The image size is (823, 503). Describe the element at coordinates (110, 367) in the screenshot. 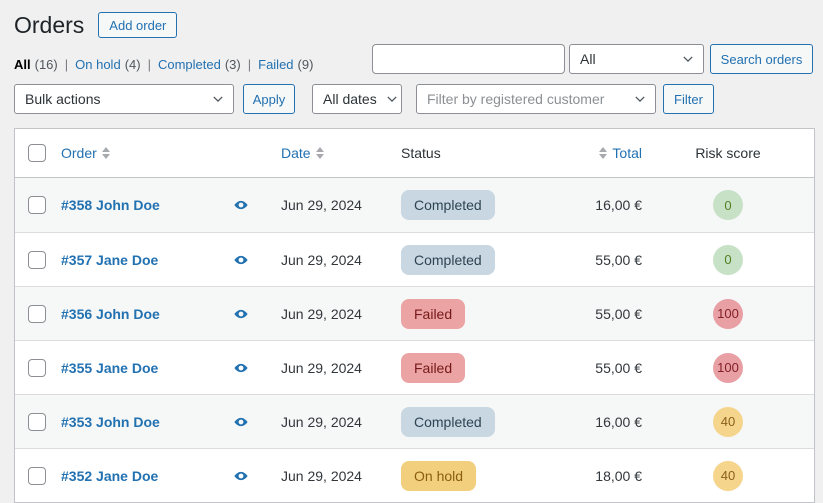

I see `order-link: #355 Jane Doe` at that location.